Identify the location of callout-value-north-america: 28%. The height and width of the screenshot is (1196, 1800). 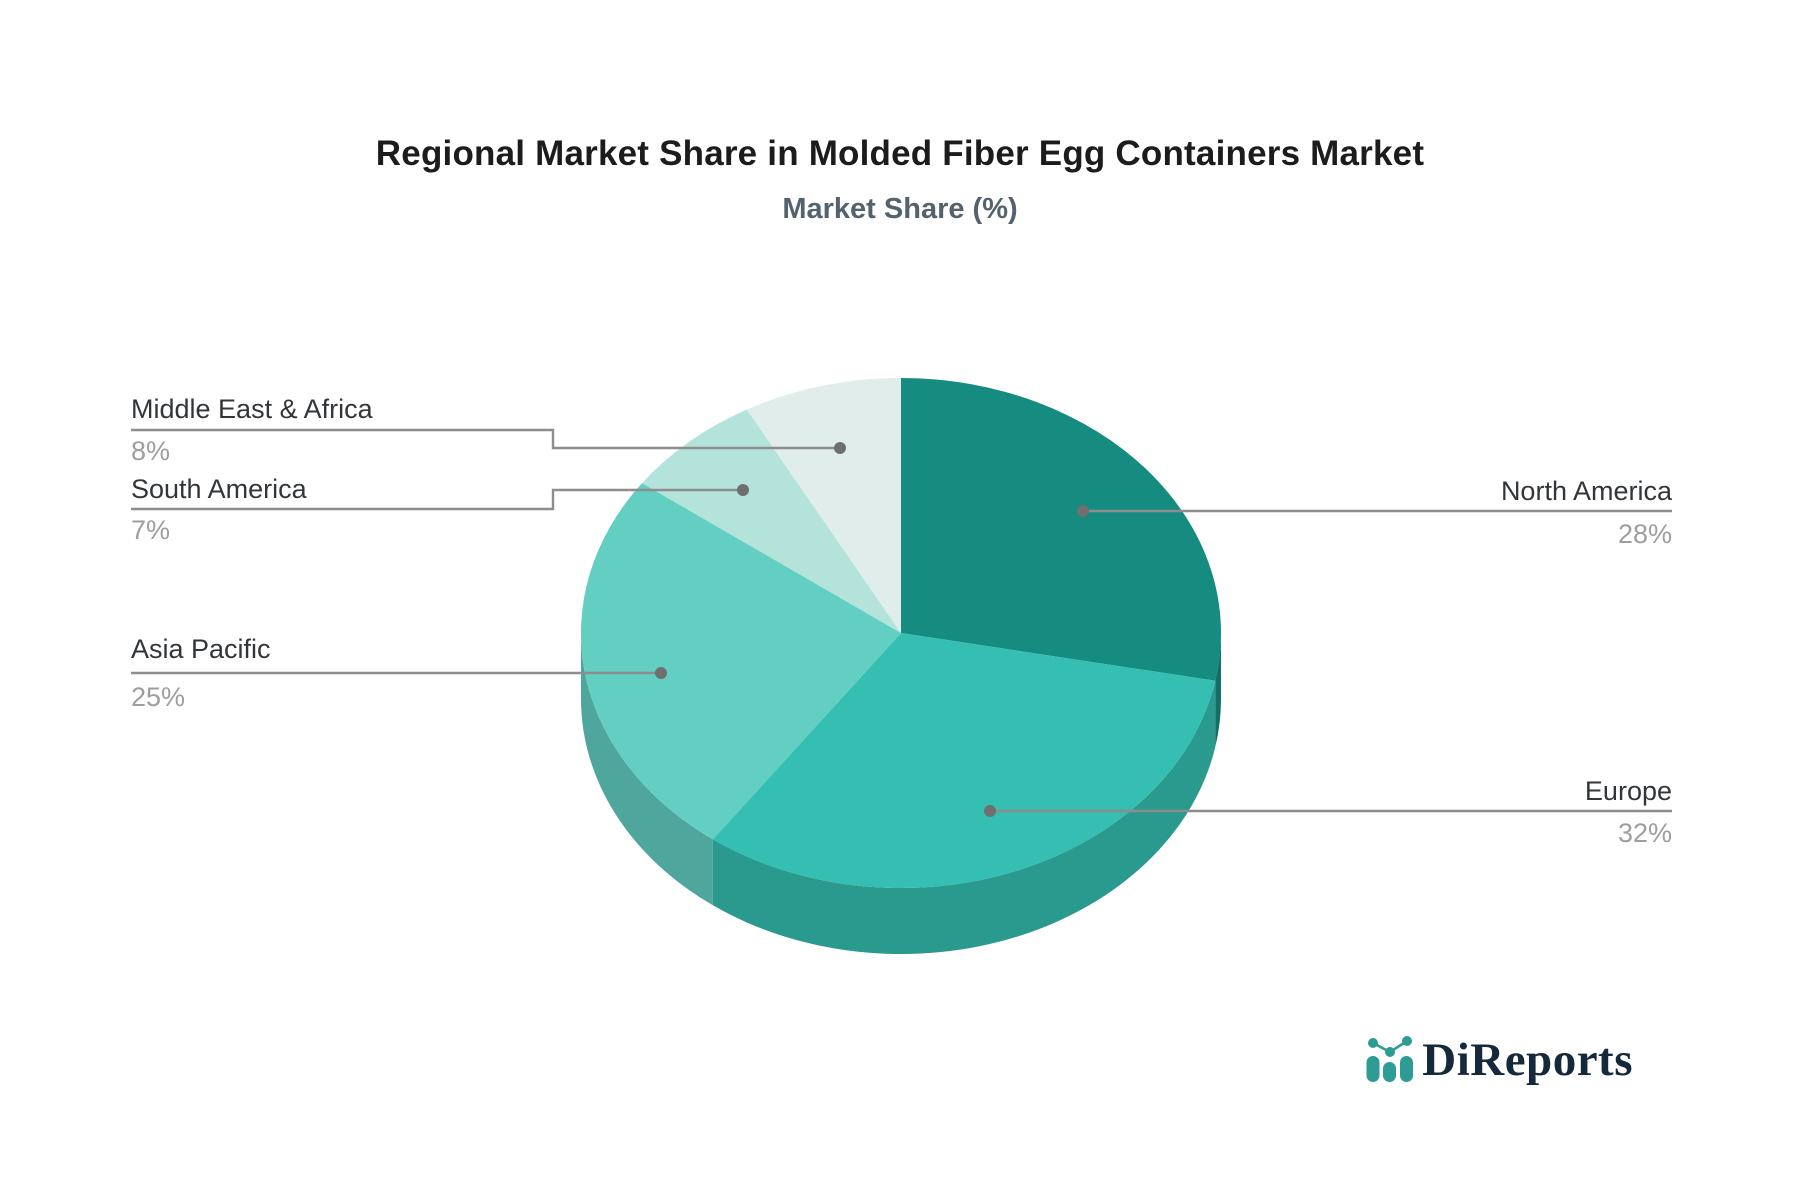
(1644, 534).